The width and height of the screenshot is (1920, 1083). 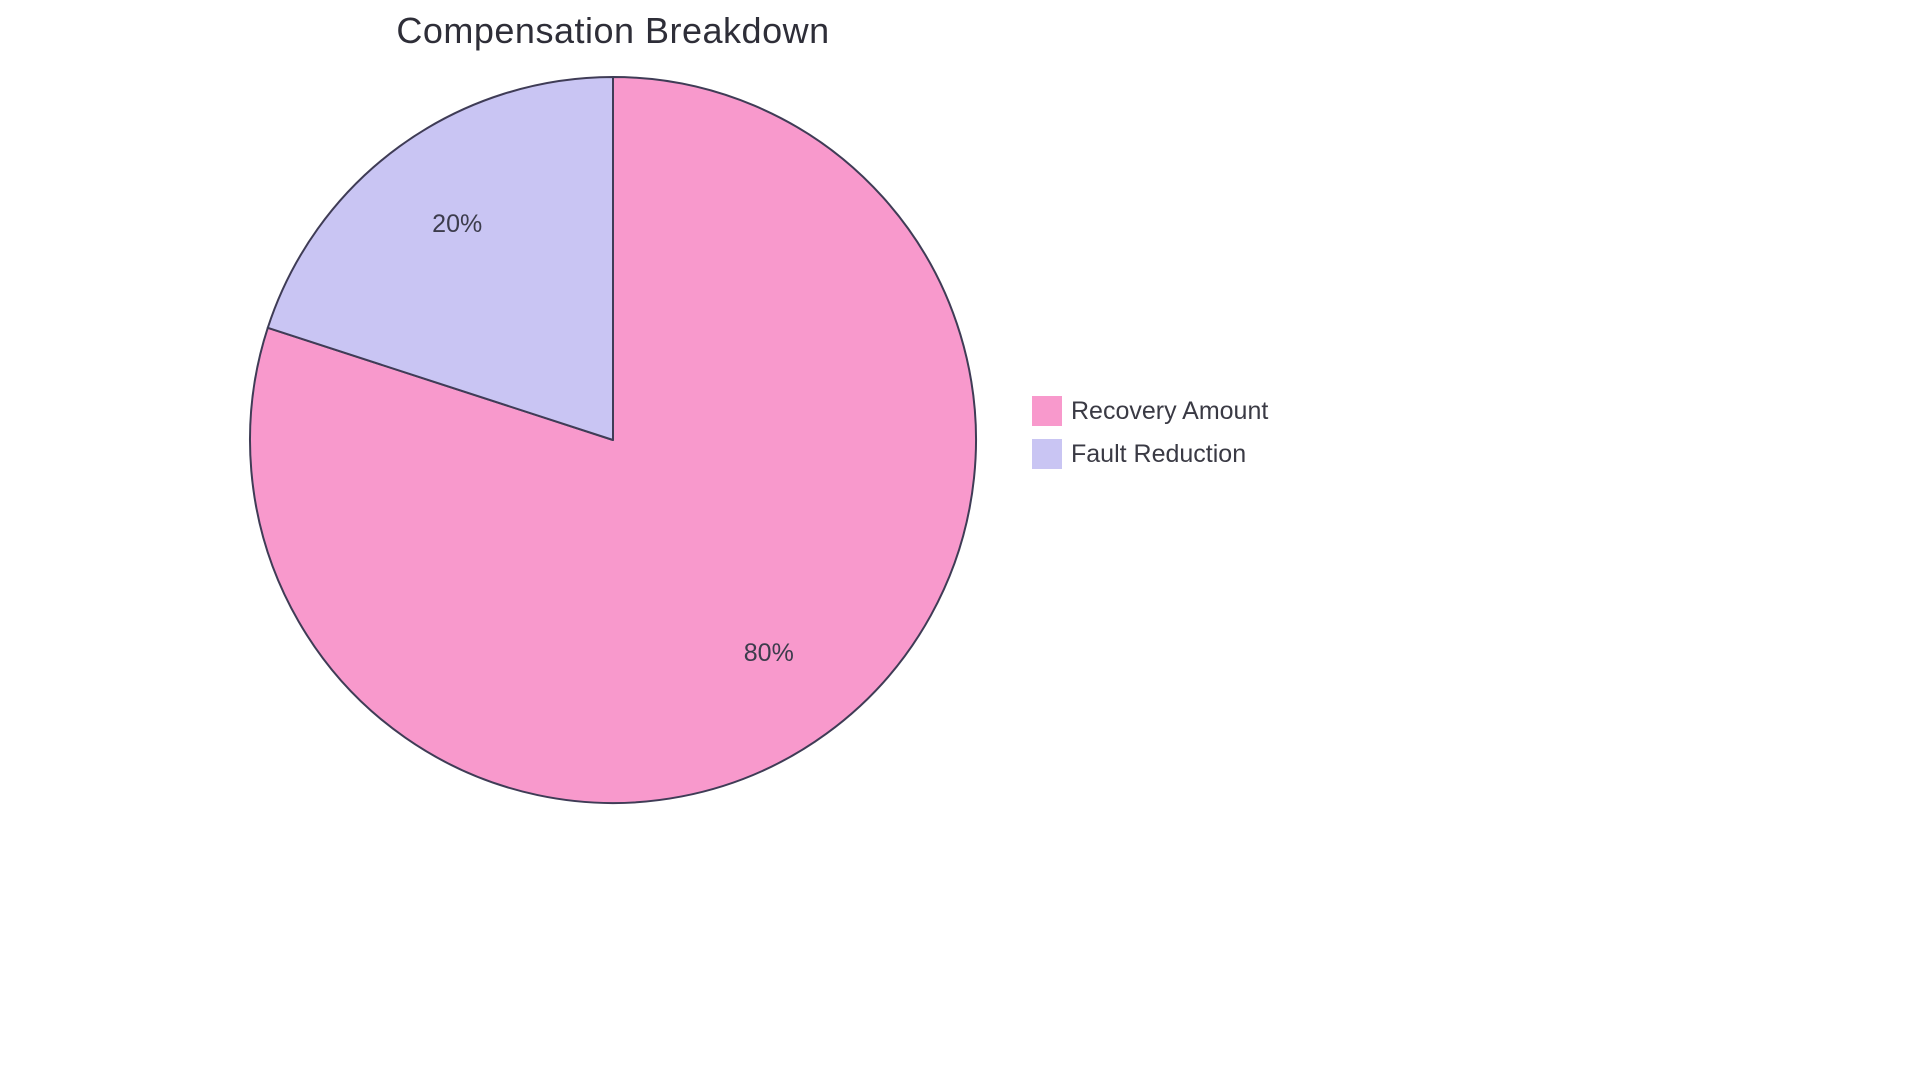 What do you see at coordinates (1150, 432) in the screenshot?
I see `legend: Recovery Amount Fault Reduction` at bounding box center [1150, 432].